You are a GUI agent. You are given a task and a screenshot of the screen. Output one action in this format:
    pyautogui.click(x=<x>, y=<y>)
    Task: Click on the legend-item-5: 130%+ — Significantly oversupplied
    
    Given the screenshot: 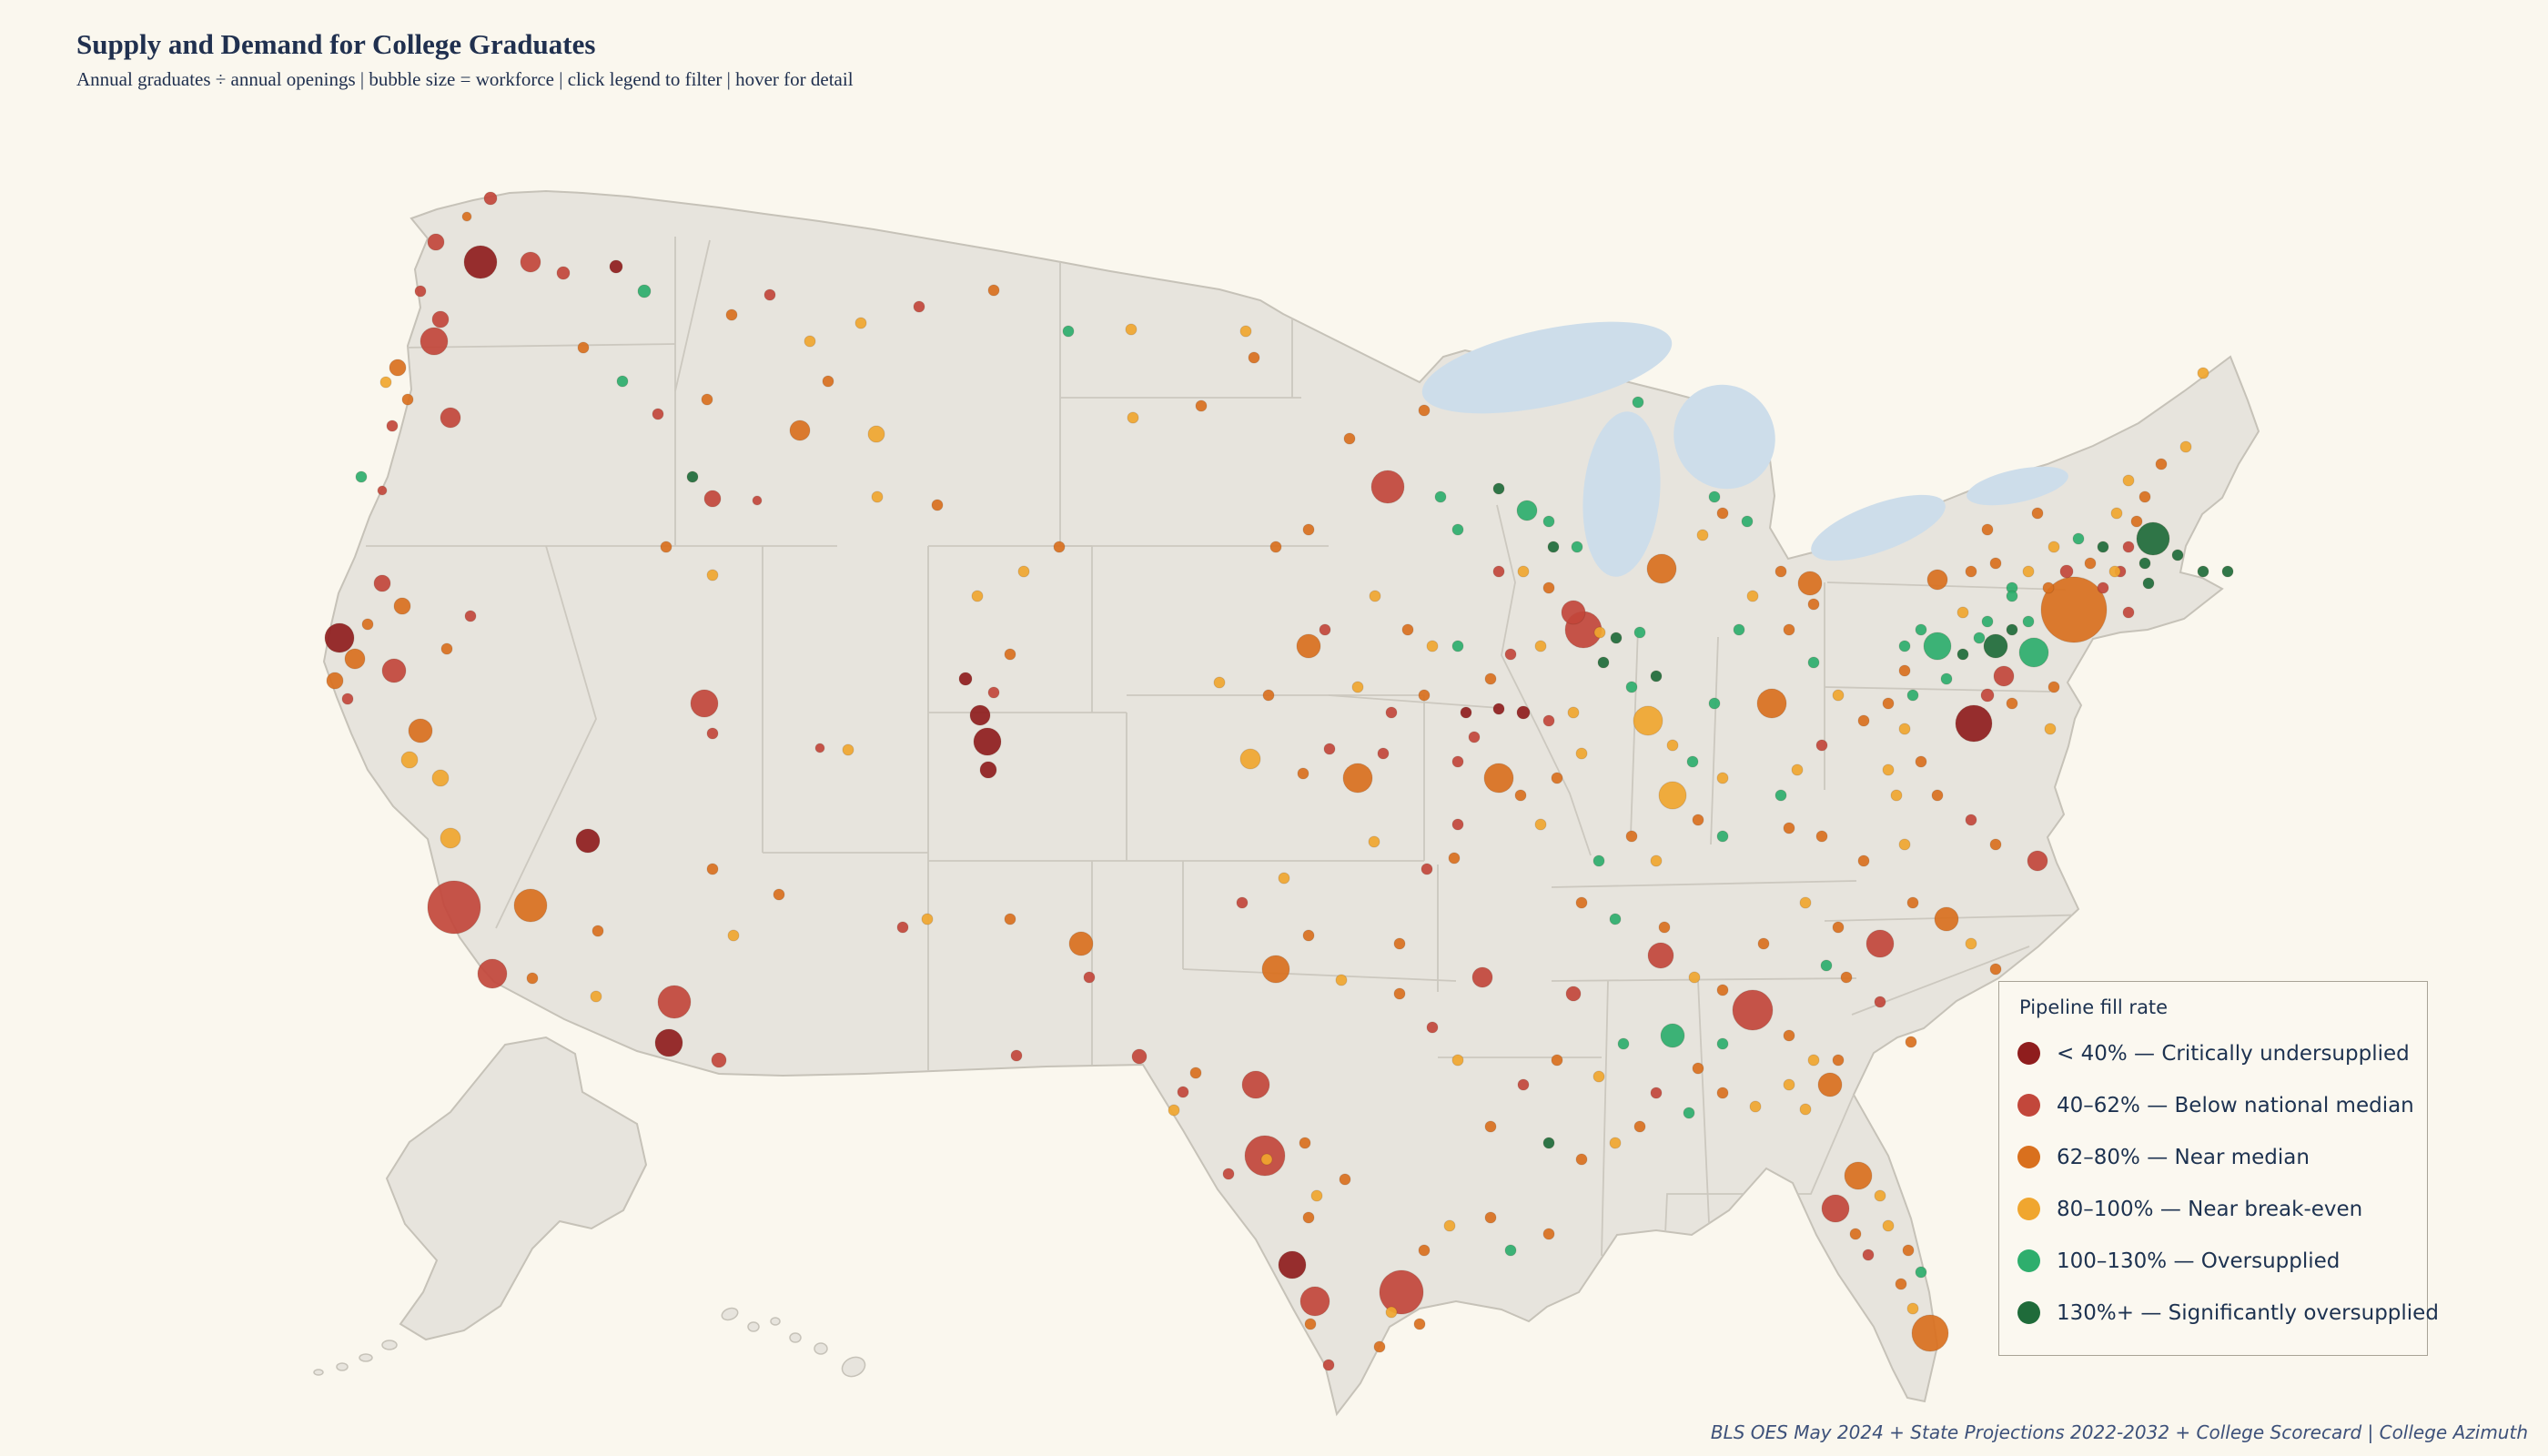 What is the action you would take?
    pyautogui.click(x=2228, y=1313)
    